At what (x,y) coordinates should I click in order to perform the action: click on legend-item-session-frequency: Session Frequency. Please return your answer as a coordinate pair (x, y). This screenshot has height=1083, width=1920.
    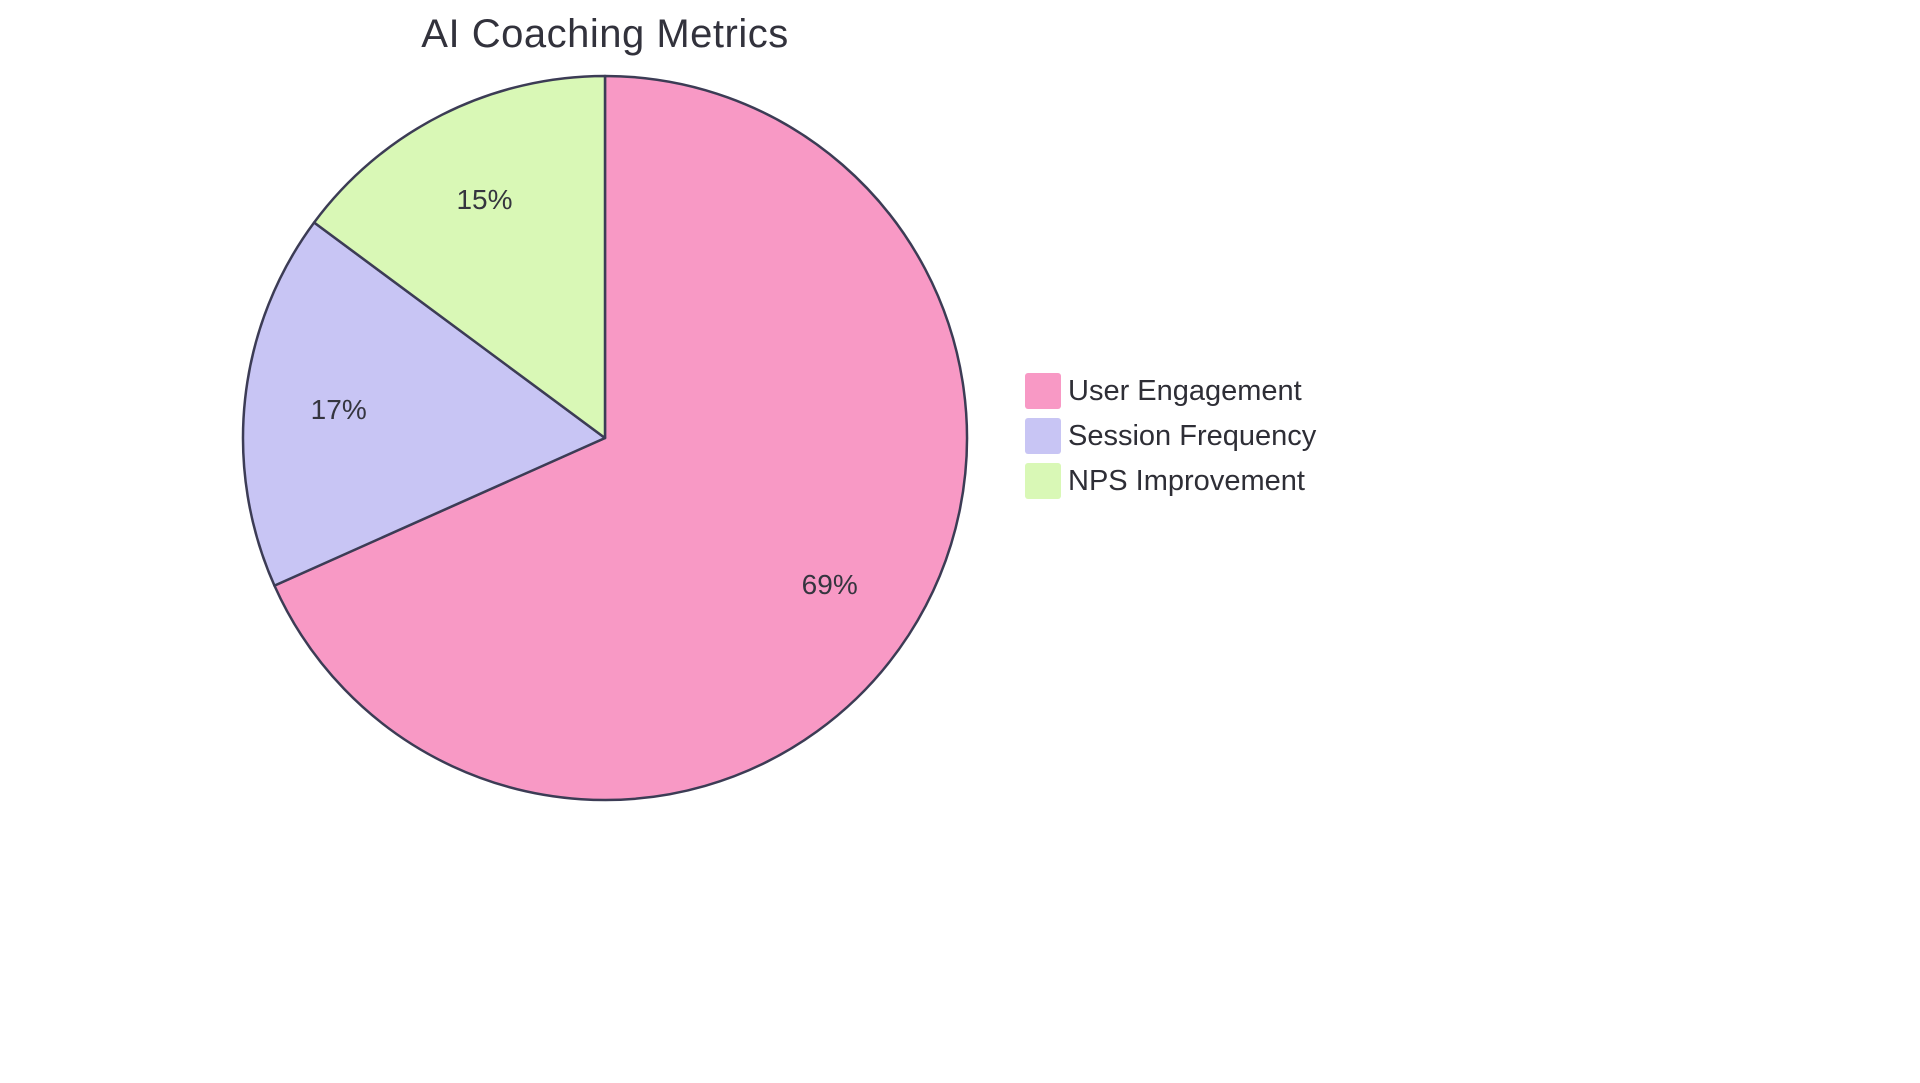
    Looking at the image, I should click on (1170, 436).